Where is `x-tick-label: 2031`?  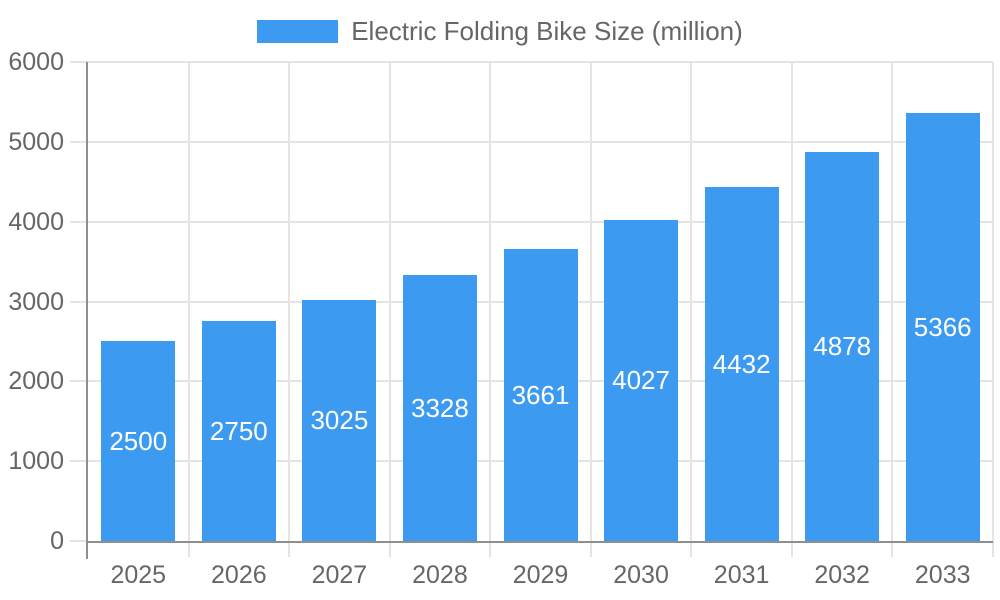
x-tick-label: 2031 is located at coordinates (741, 575).